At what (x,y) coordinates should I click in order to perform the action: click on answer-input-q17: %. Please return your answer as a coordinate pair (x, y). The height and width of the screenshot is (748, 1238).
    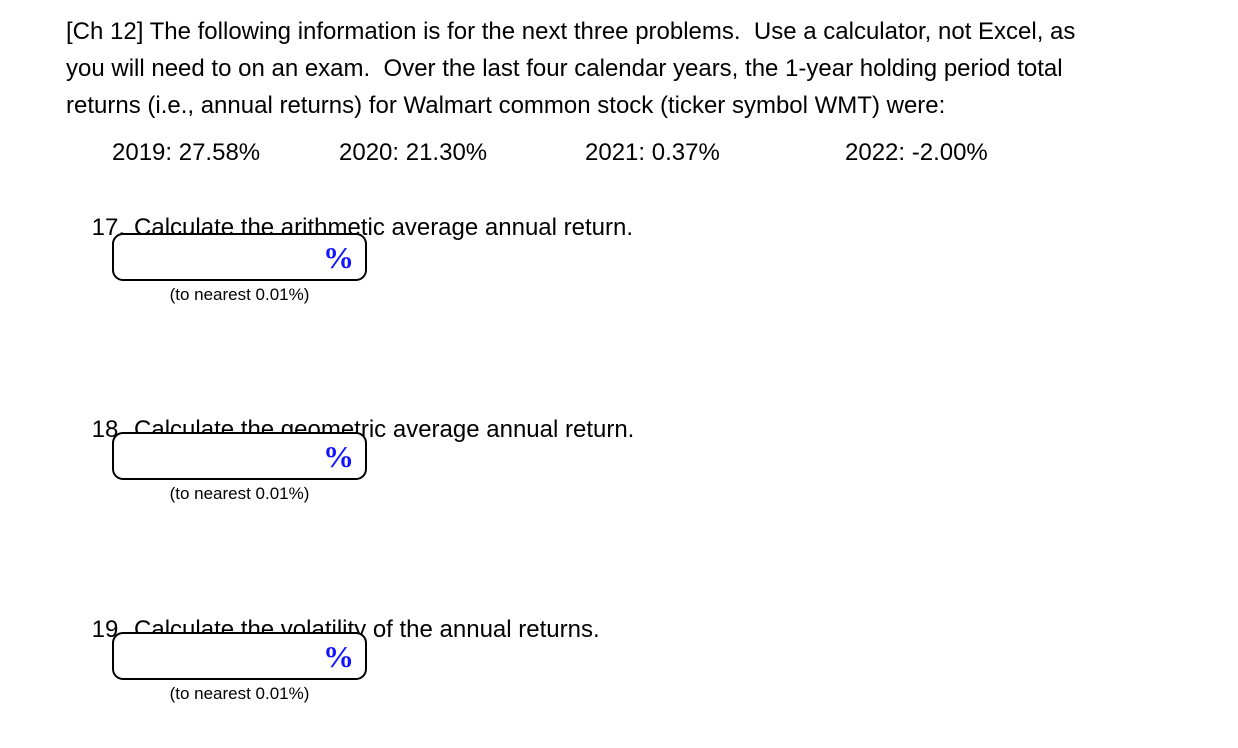
    Looking at the image, I should click on (239, 257).